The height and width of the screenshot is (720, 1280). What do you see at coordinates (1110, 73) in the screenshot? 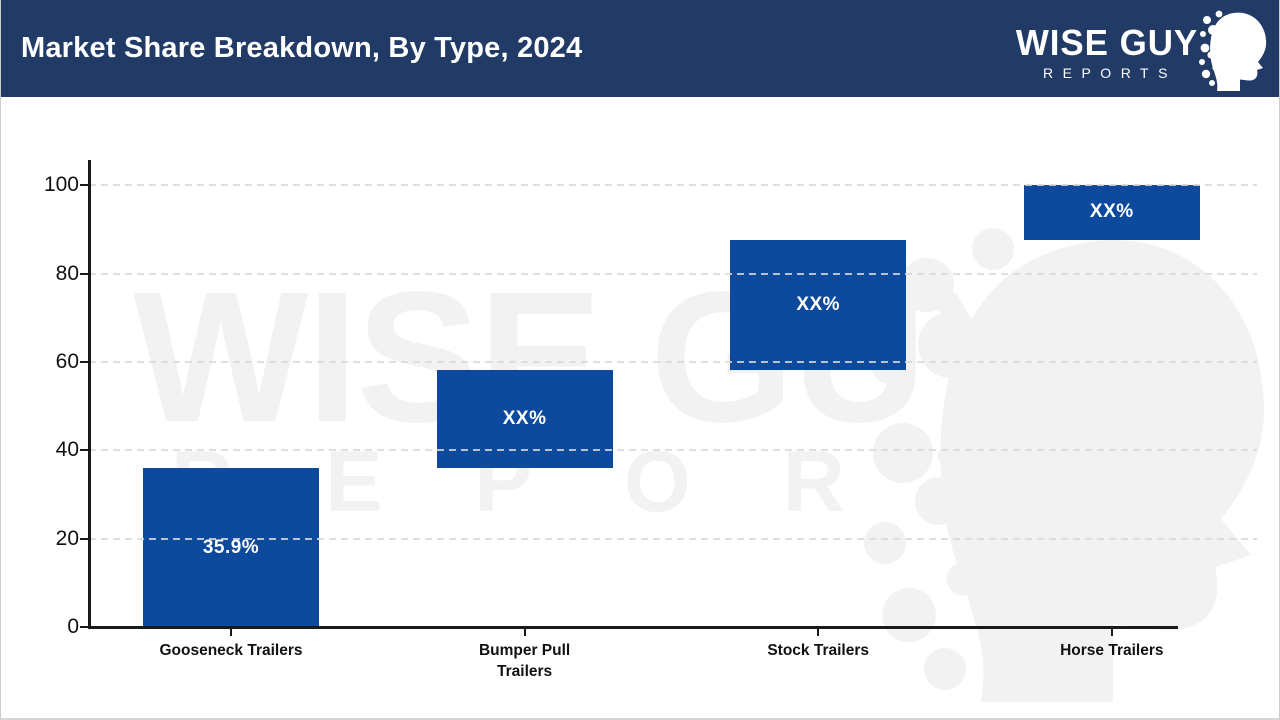
I see `logo-subtitle-text: REPORTS` at bounding box center [1110, 73].